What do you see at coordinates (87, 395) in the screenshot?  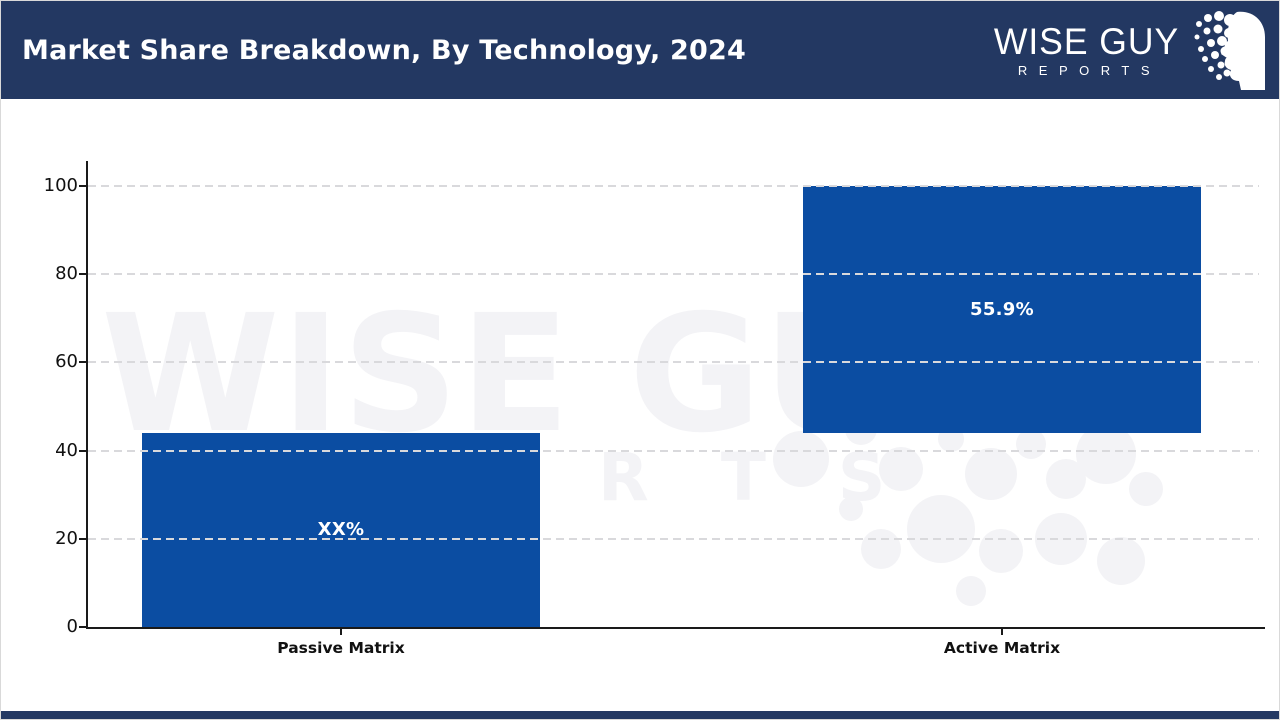 I see `y-axis-line` at bounding box center [87, 395].